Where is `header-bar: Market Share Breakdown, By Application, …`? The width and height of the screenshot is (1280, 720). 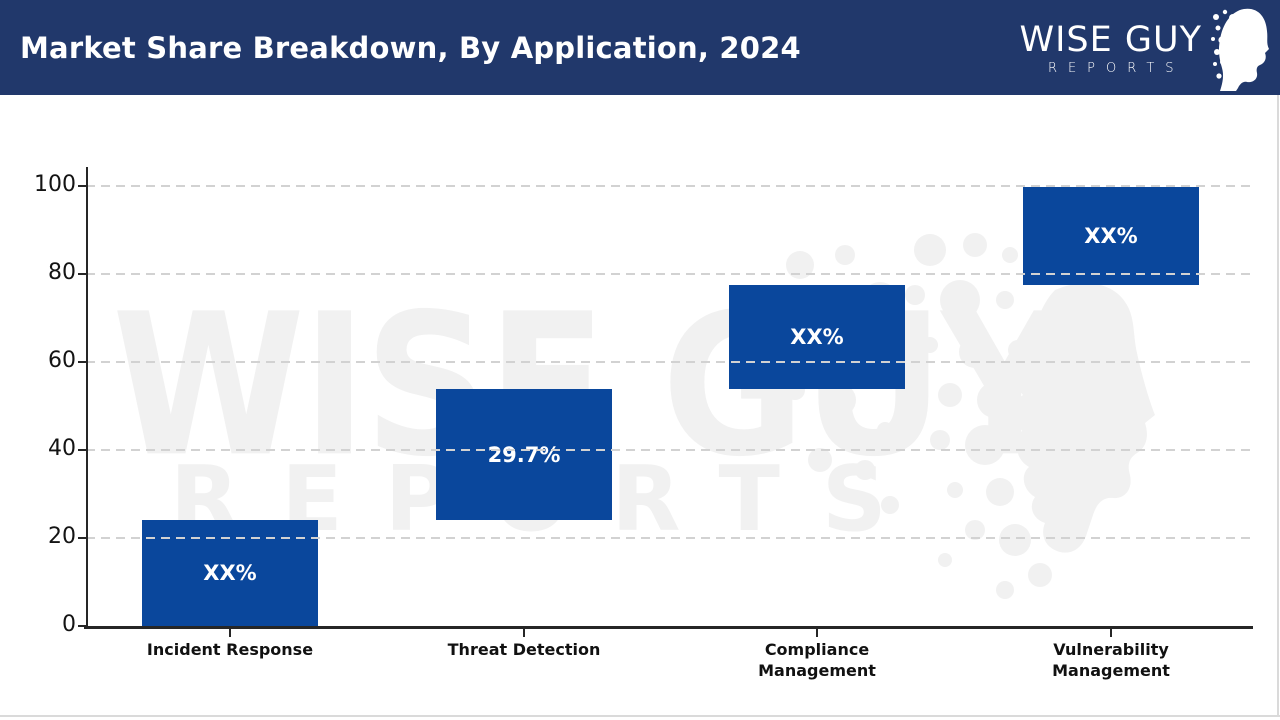
header-bar: Market Share Breakdown, By Application, … is located at coordinates (640, 47).